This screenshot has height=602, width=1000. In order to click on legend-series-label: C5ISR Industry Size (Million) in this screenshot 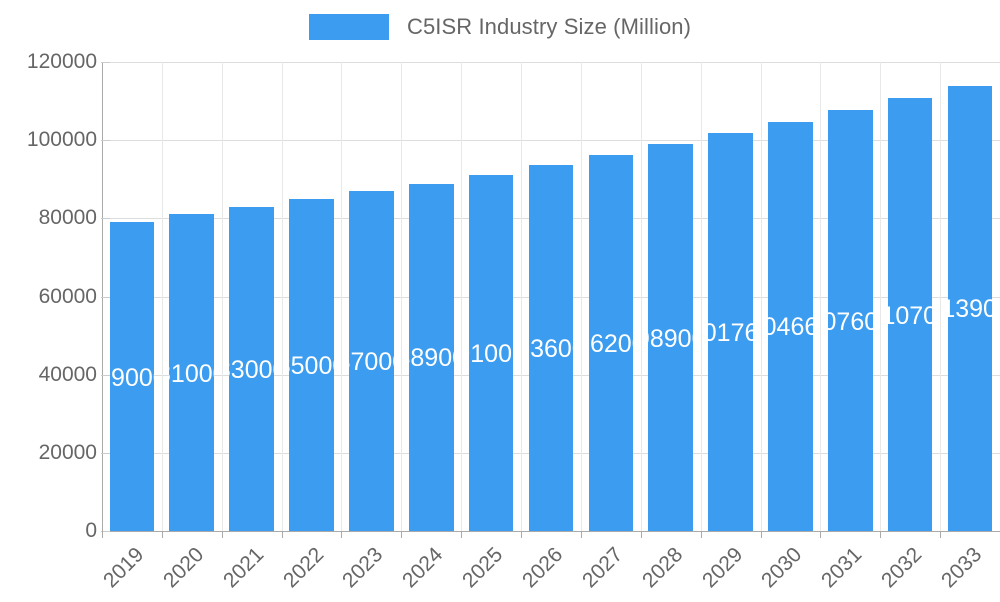, I will do `click(549, 26)`.